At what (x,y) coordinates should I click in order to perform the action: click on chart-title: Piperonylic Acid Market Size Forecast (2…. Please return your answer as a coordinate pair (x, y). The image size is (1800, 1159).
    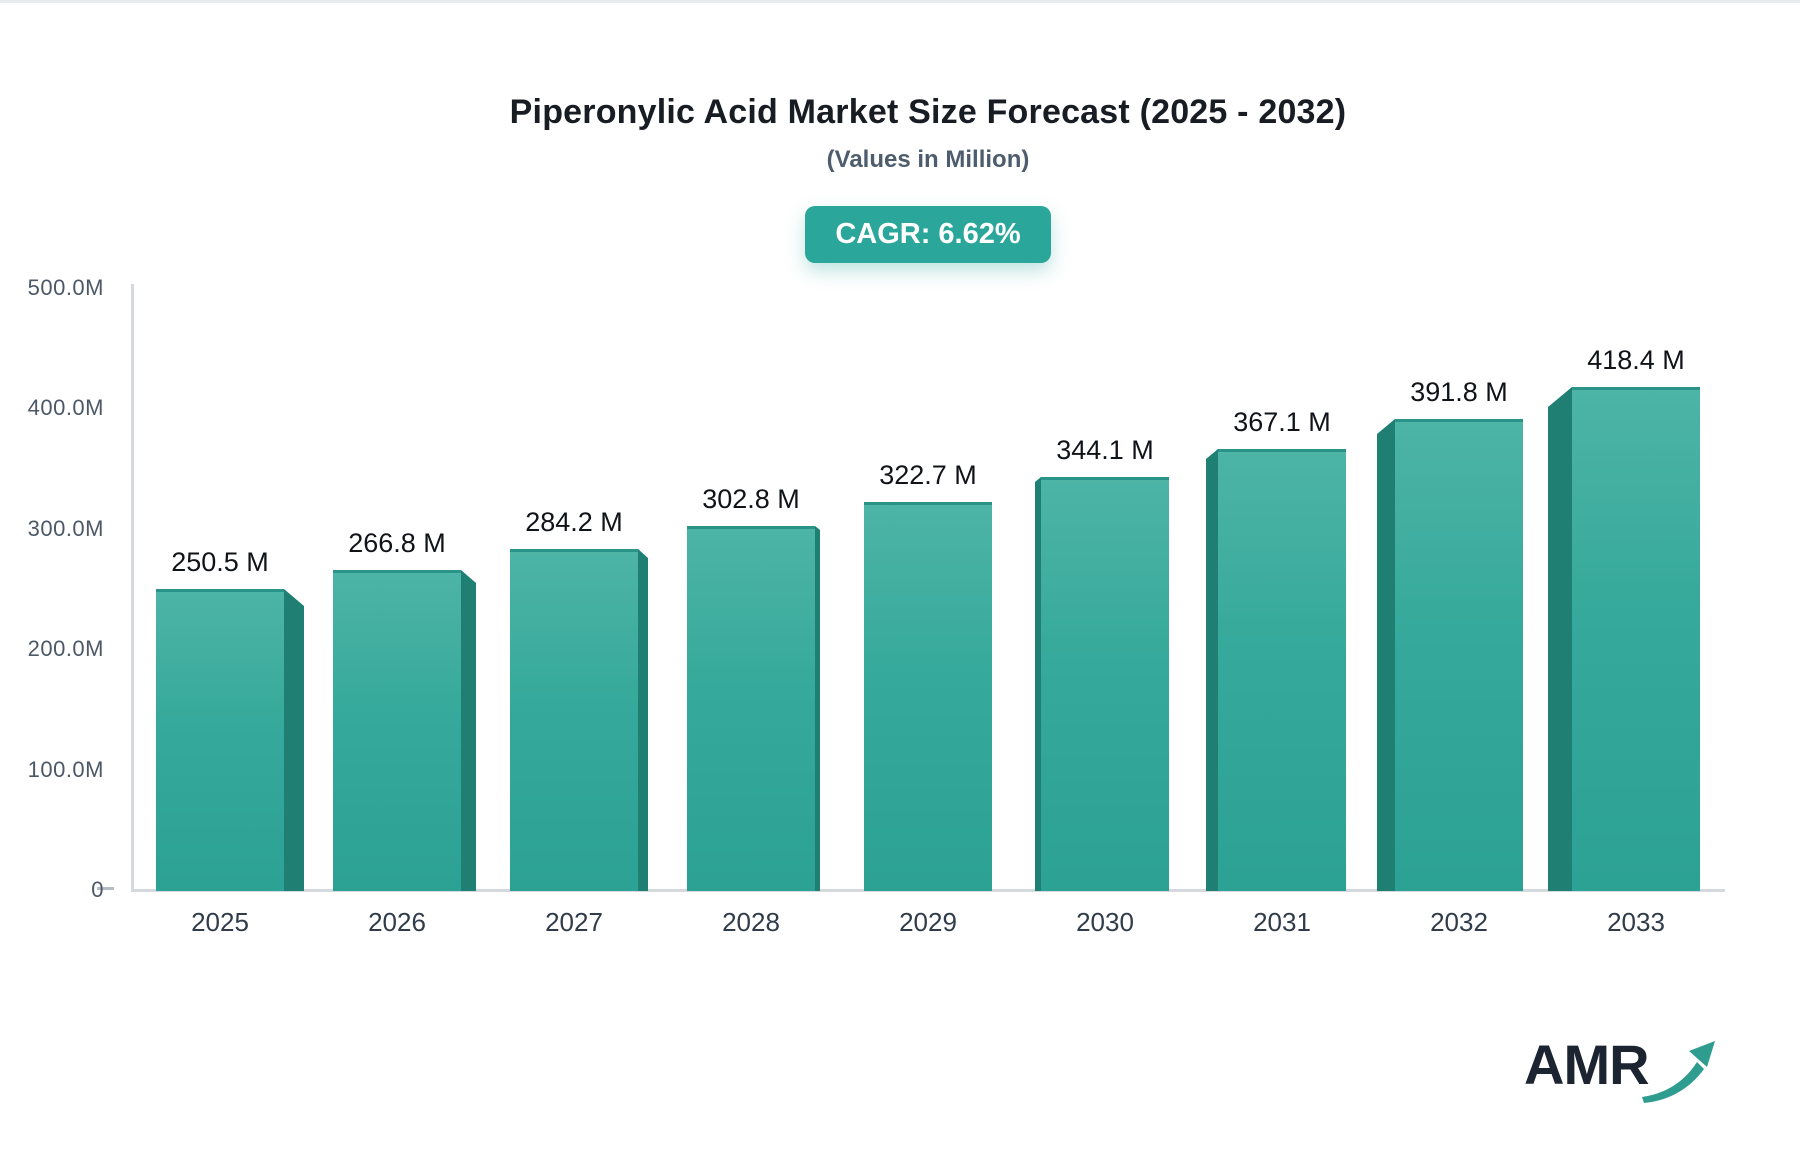
    Looking at the image, I should click on (928, 112).